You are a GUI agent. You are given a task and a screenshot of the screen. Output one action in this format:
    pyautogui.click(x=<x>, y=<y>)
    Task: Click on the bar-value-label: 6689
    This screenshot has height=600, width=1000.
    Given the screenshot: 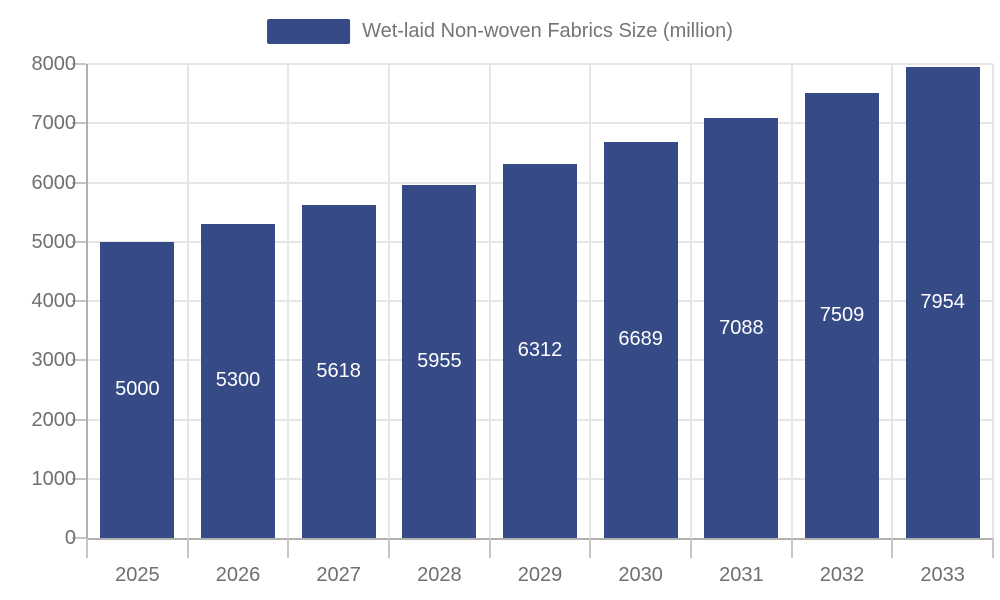 What is the action you would take?
    pyautogui.click(x=640, y=339)
    